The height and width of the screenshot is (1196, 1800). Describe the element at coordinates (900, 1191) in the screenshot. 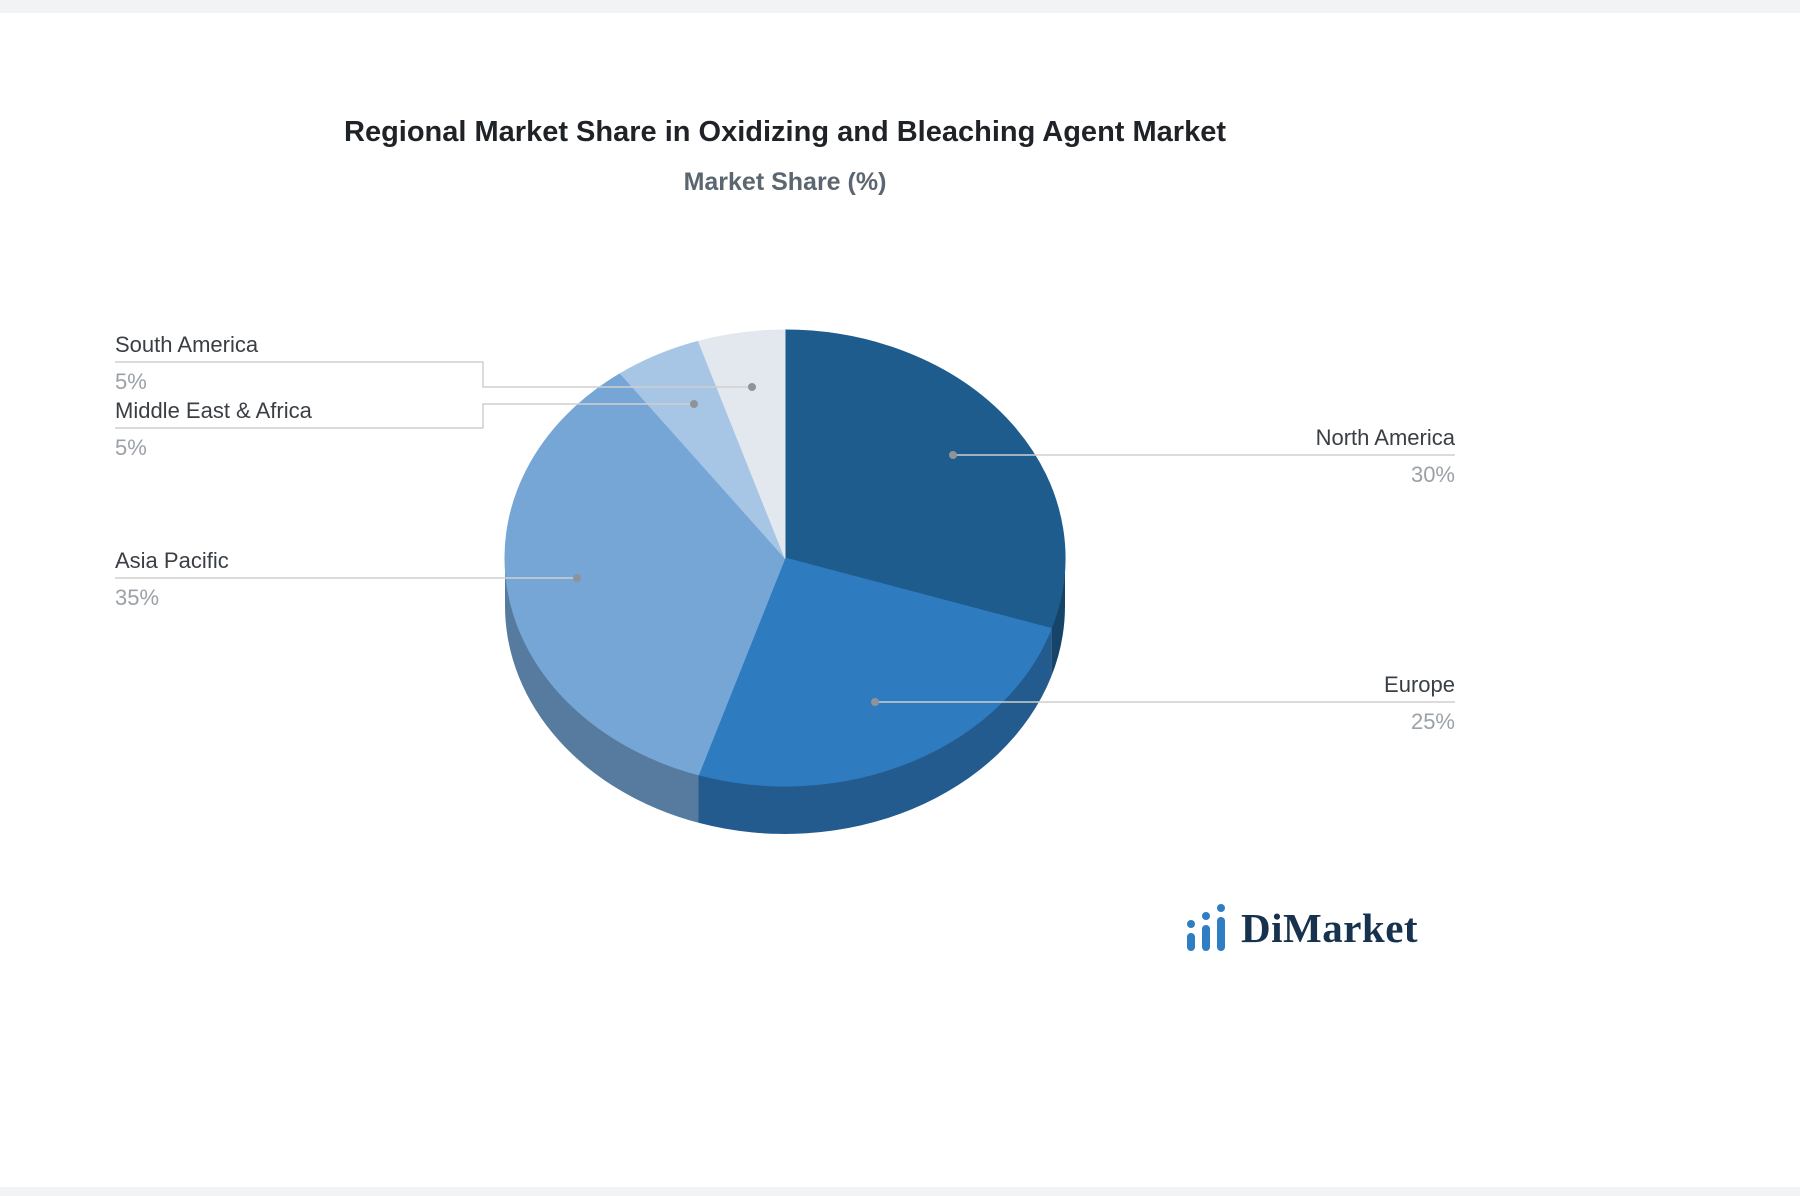

I see `bottom-edge-strip` at that location.